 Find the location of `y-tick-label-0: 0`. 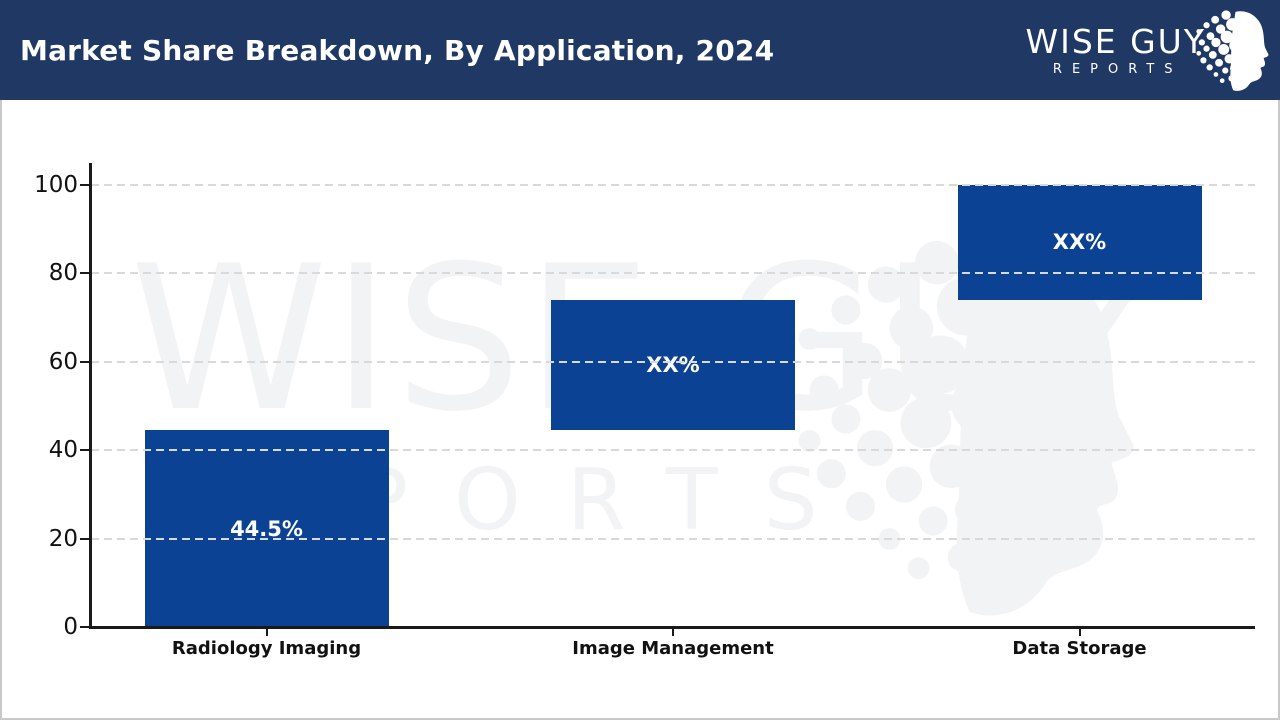

y-tick-label-0: 0 is located at coordinates (70, 627).